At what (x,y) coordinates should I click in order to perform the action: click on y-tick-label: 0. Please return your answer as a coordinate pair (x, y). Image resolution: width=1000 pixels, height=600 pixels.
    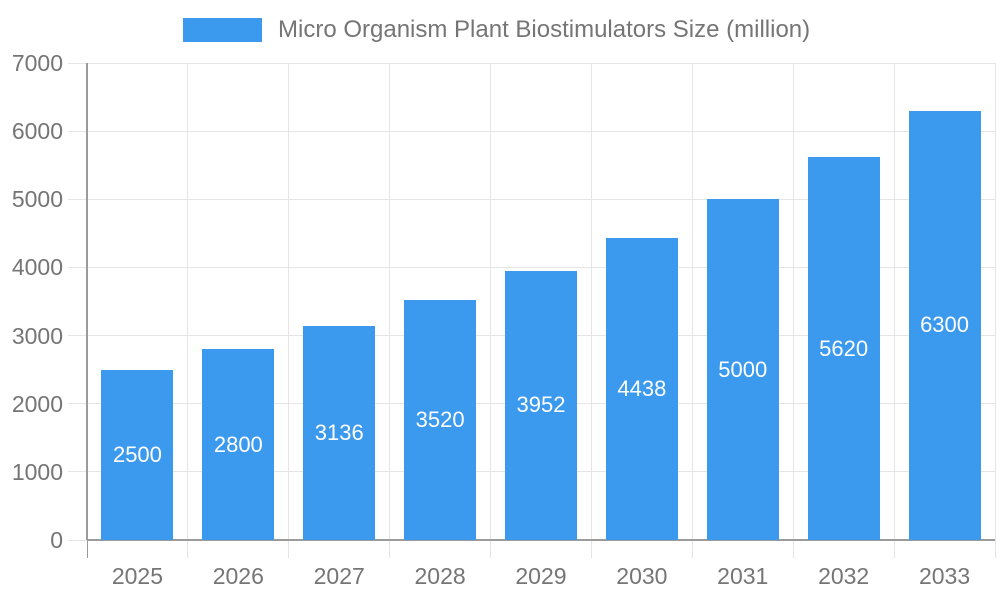
    Looking at the image, I should click on (56, 540).